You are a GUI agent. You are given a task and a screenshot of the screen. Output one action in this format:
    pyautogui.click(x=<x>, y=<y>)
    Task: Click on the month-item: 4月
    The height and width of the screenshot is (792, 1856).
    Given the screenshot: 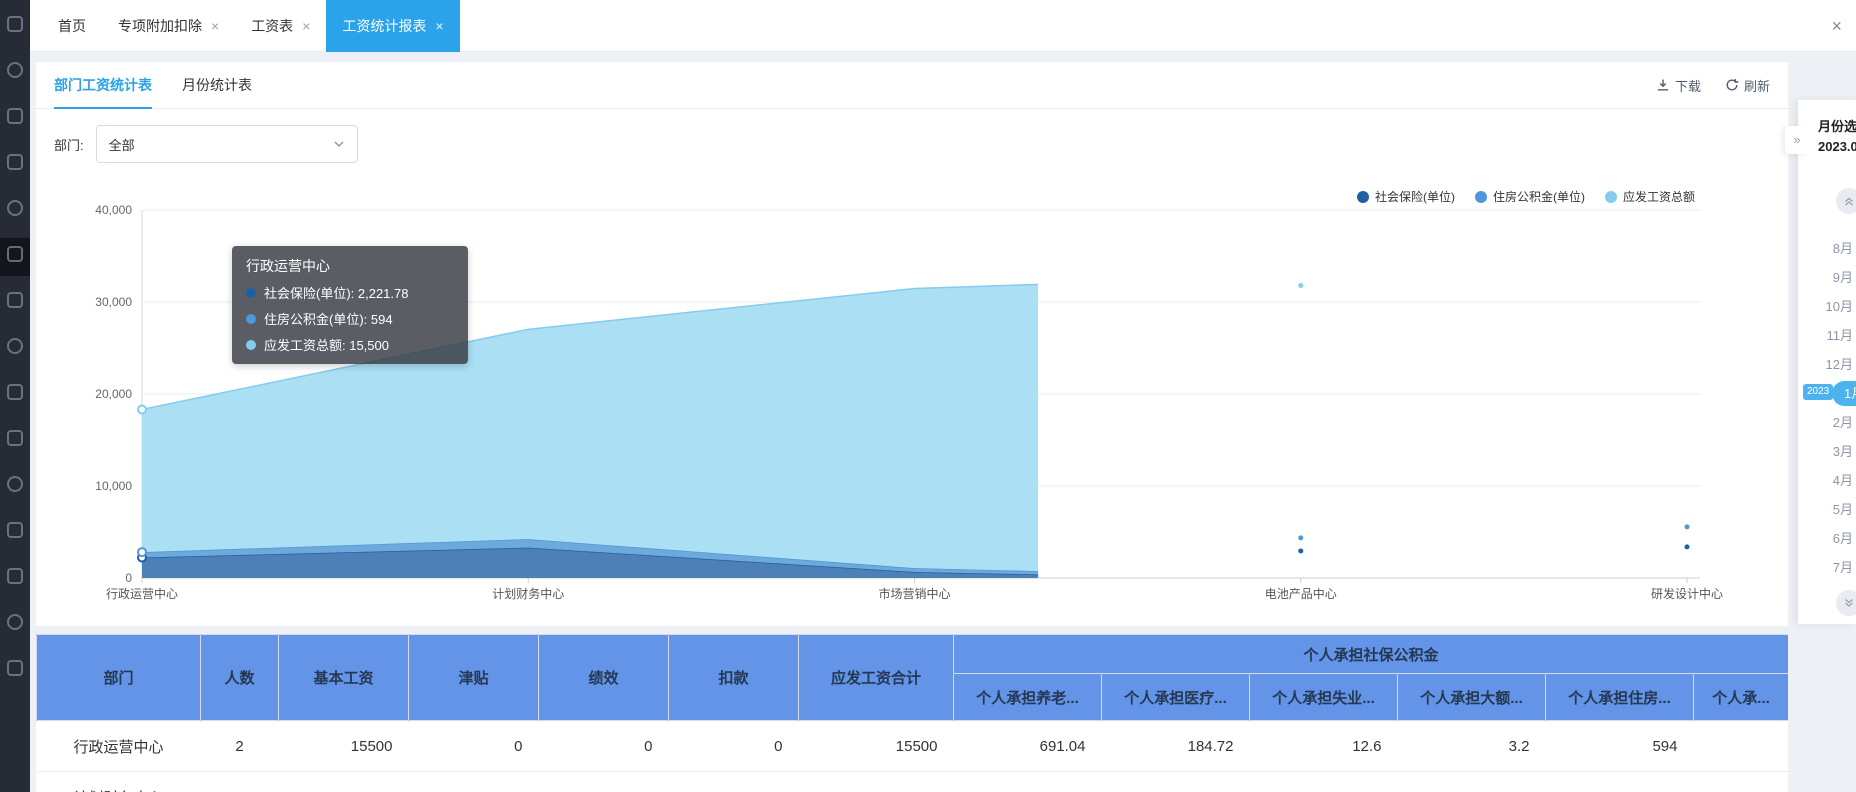 What is the action you would take?
    pyautogui.click(x=1842, y=480)
    